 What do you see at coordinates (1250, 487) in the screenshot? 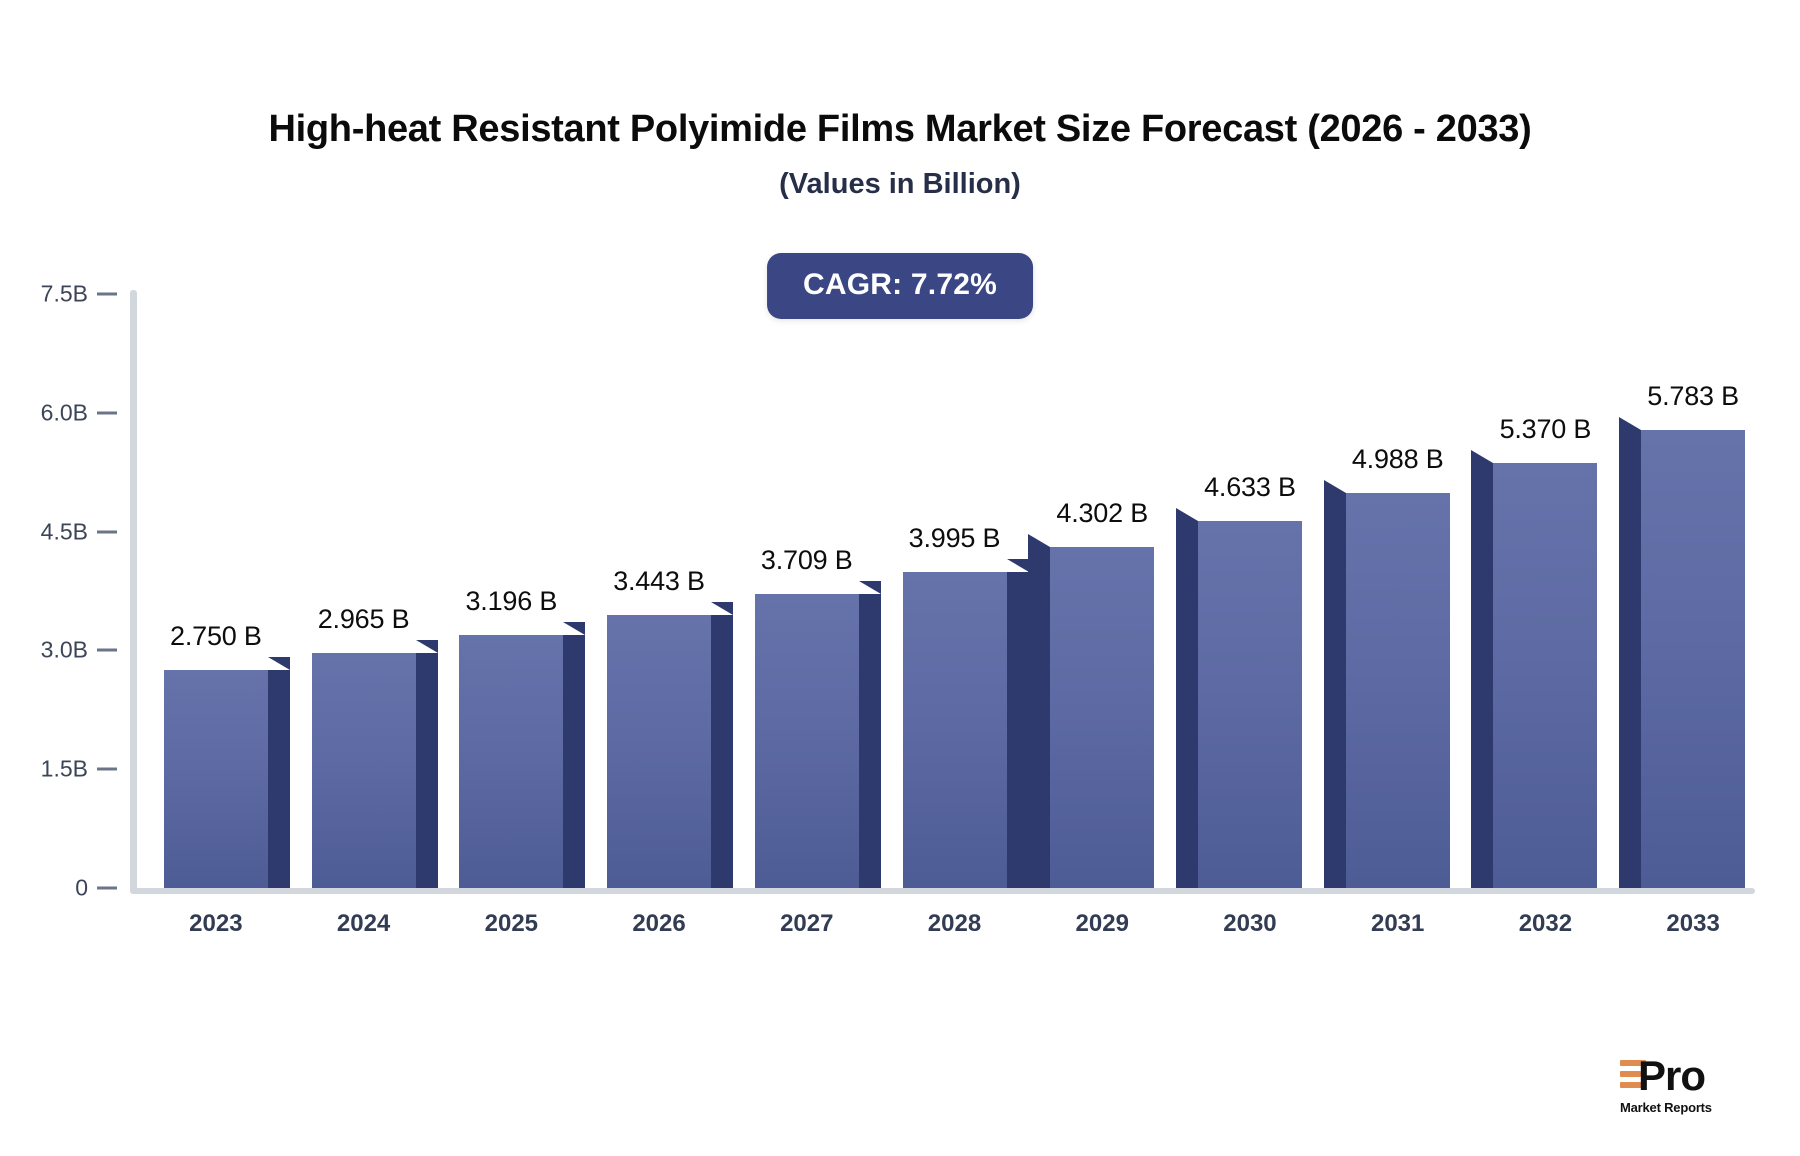
I see `bar-value-label: 4.633 B` at bounding box center [1250, 487].